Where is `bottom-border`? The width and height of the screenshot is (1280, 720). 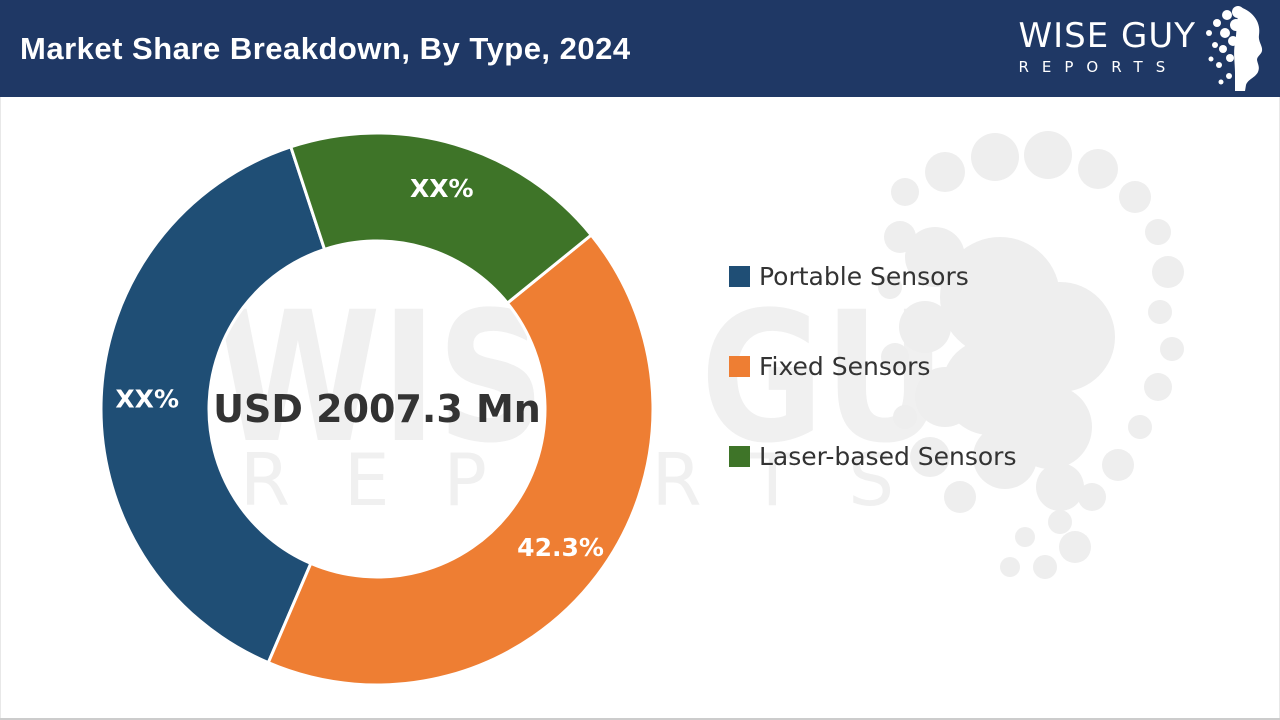 bottom-border is located at coordinates (640, 719).